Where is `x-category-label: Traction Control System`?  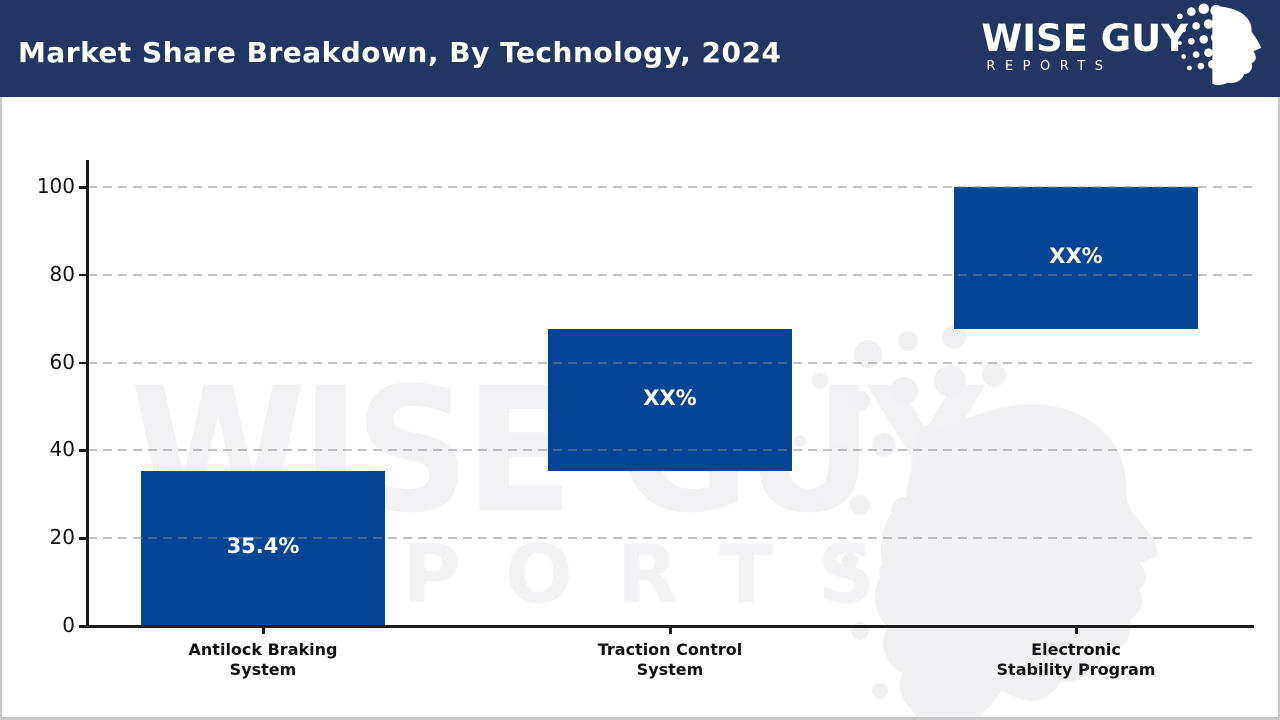 x-category-label: Traction Control System is located at coordinates (670, 660).